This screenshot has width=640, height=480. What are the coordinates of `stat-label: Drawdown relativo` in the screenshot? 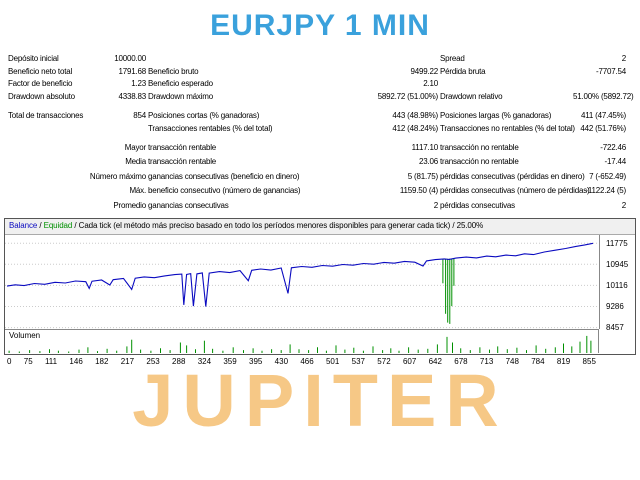 It's located at (471, 96).